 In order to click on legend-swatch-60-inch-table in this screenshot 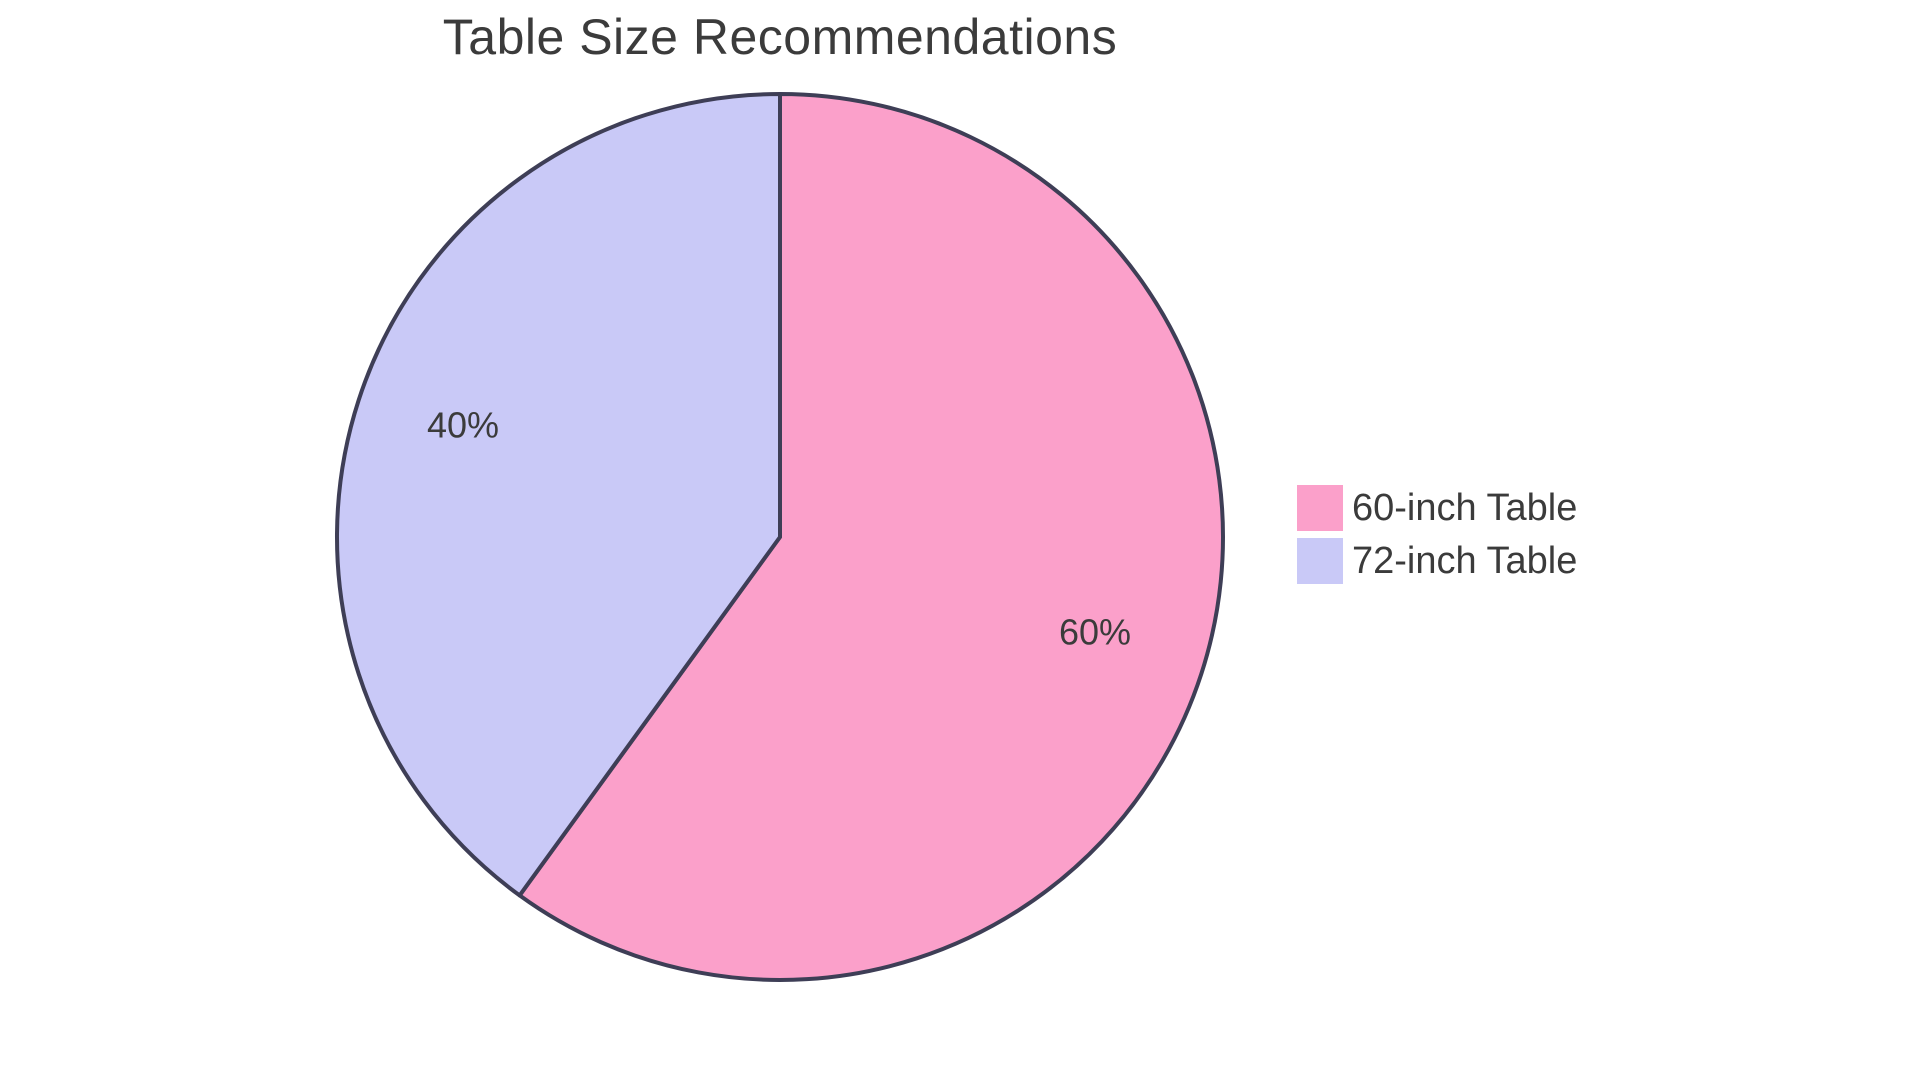, I will do `click(1320, 508)`.